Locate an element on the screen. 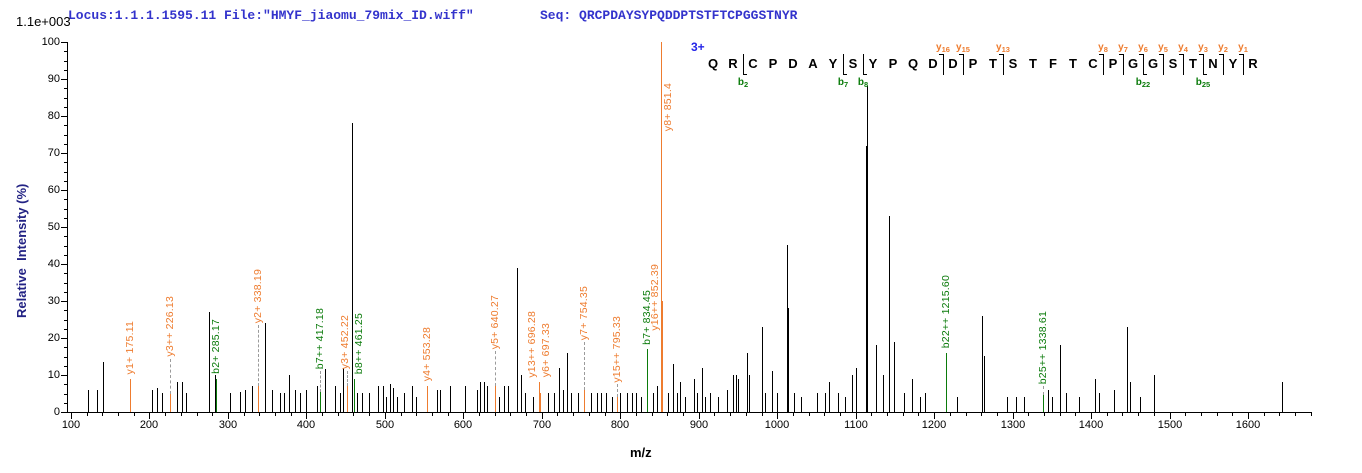  sequence-residue: Y is located at coordinates (833, 63).